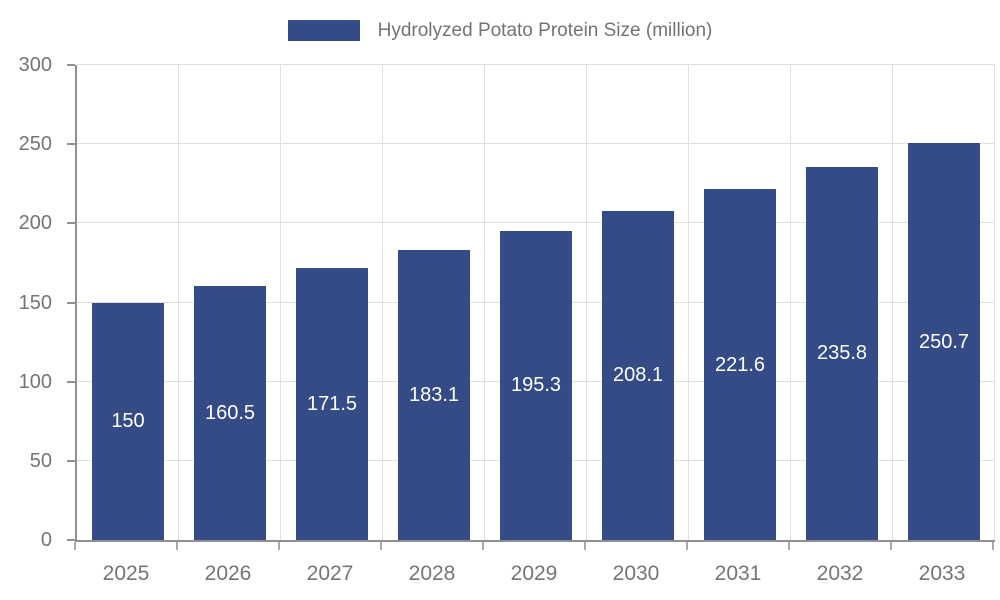 This screenshot has height=600, width=1000. What do you see at coordinates (432, 573) in the screenshot?
I see `x-tick-label: 2028` at bounding box center [432, 573].